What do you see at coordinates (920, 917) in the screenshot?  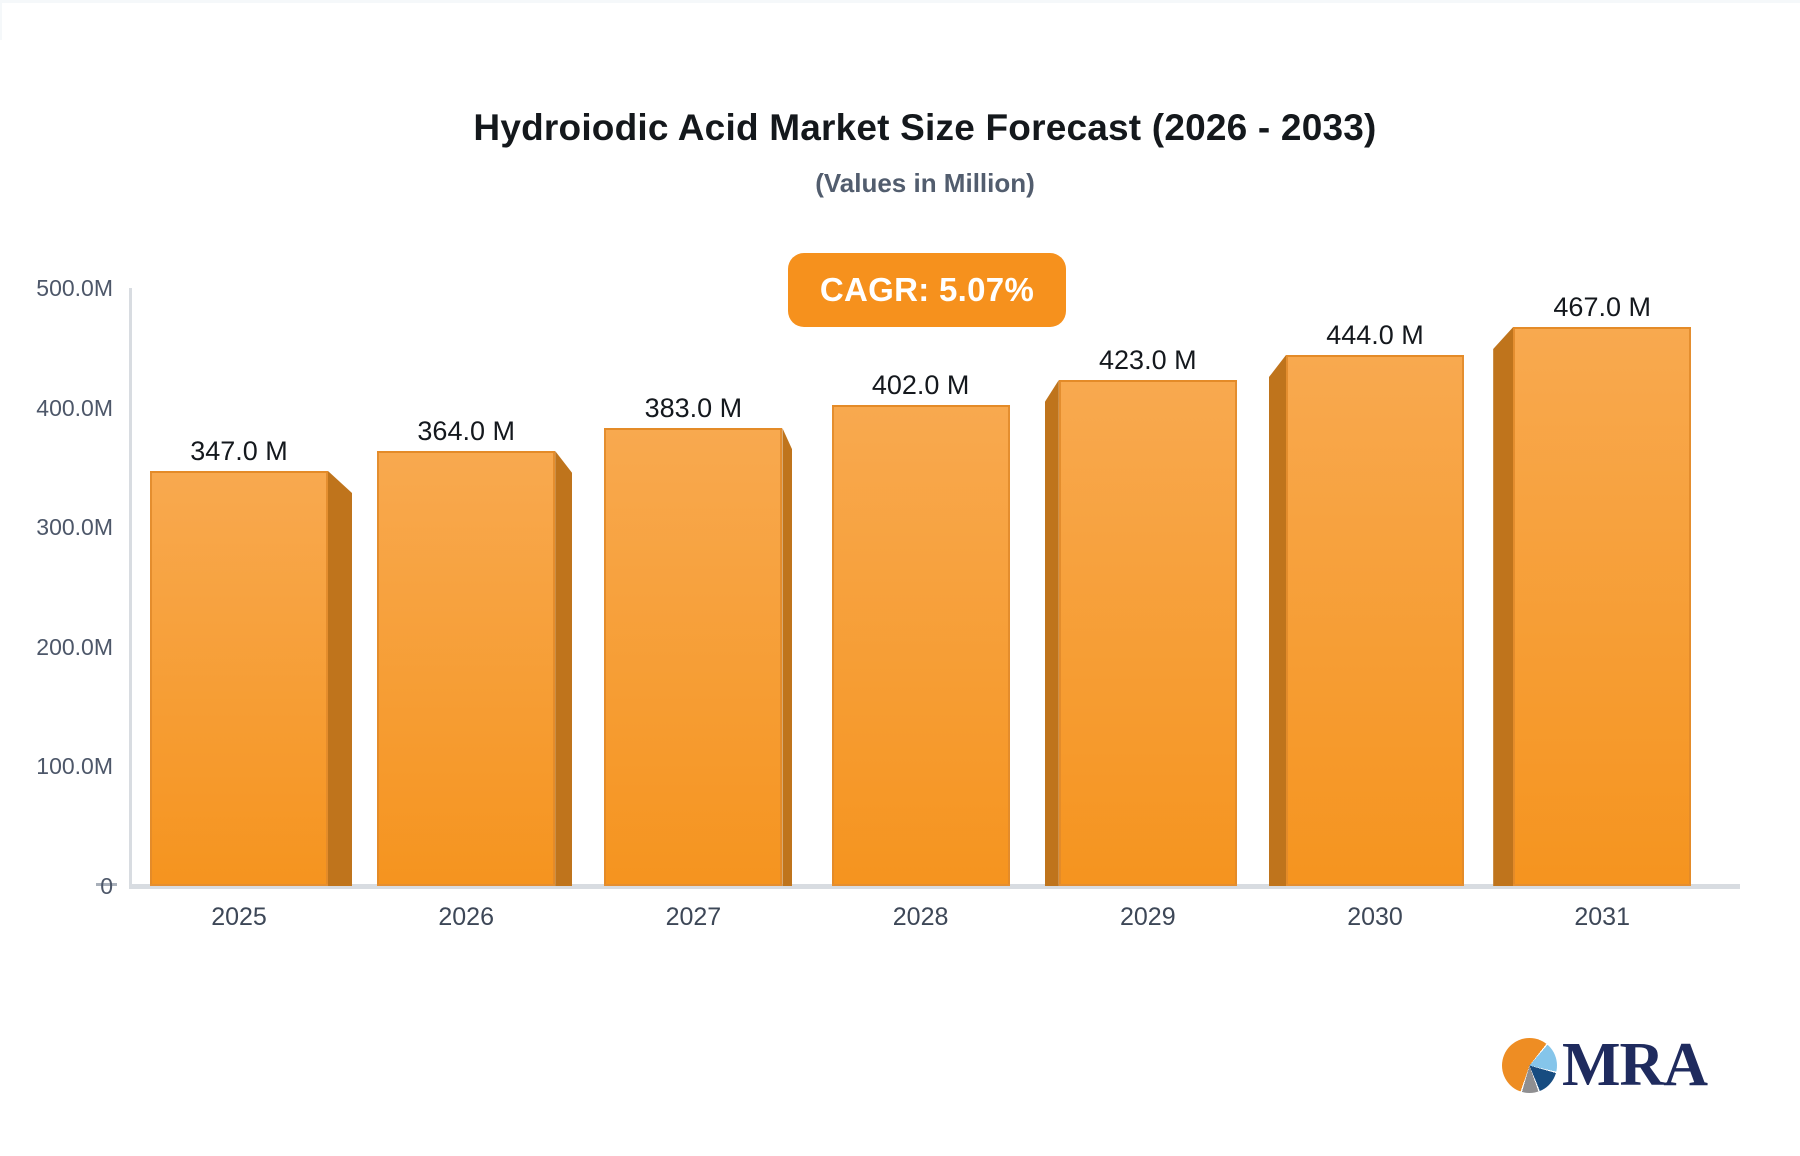 I see `x-axis-label-2028: 2028` at bounding box center [920, 917].